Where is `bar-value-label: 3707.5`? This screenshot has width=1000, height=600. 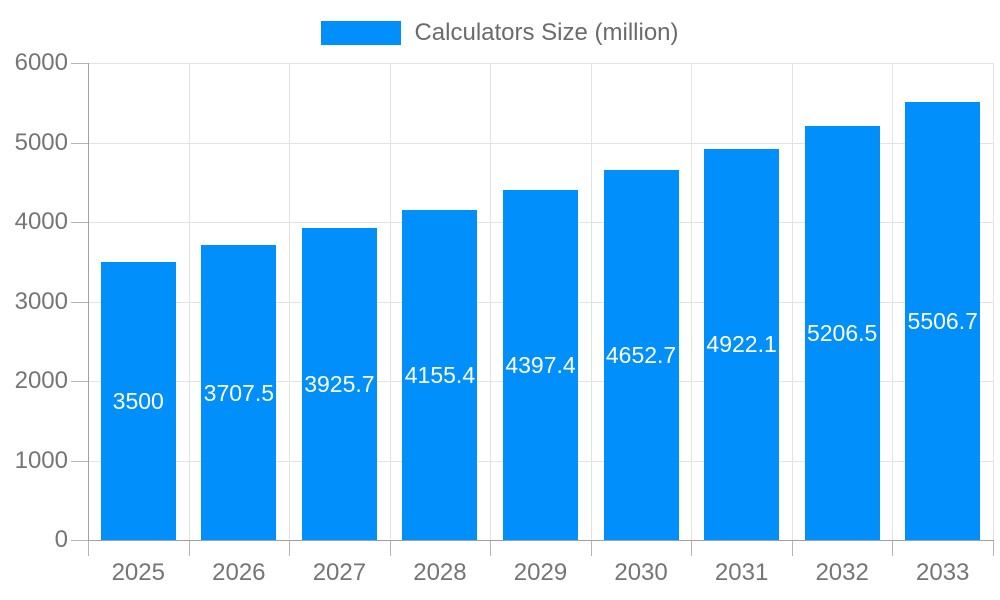 bar-value-label: 3707.5 is located at coordinates (239, 392).